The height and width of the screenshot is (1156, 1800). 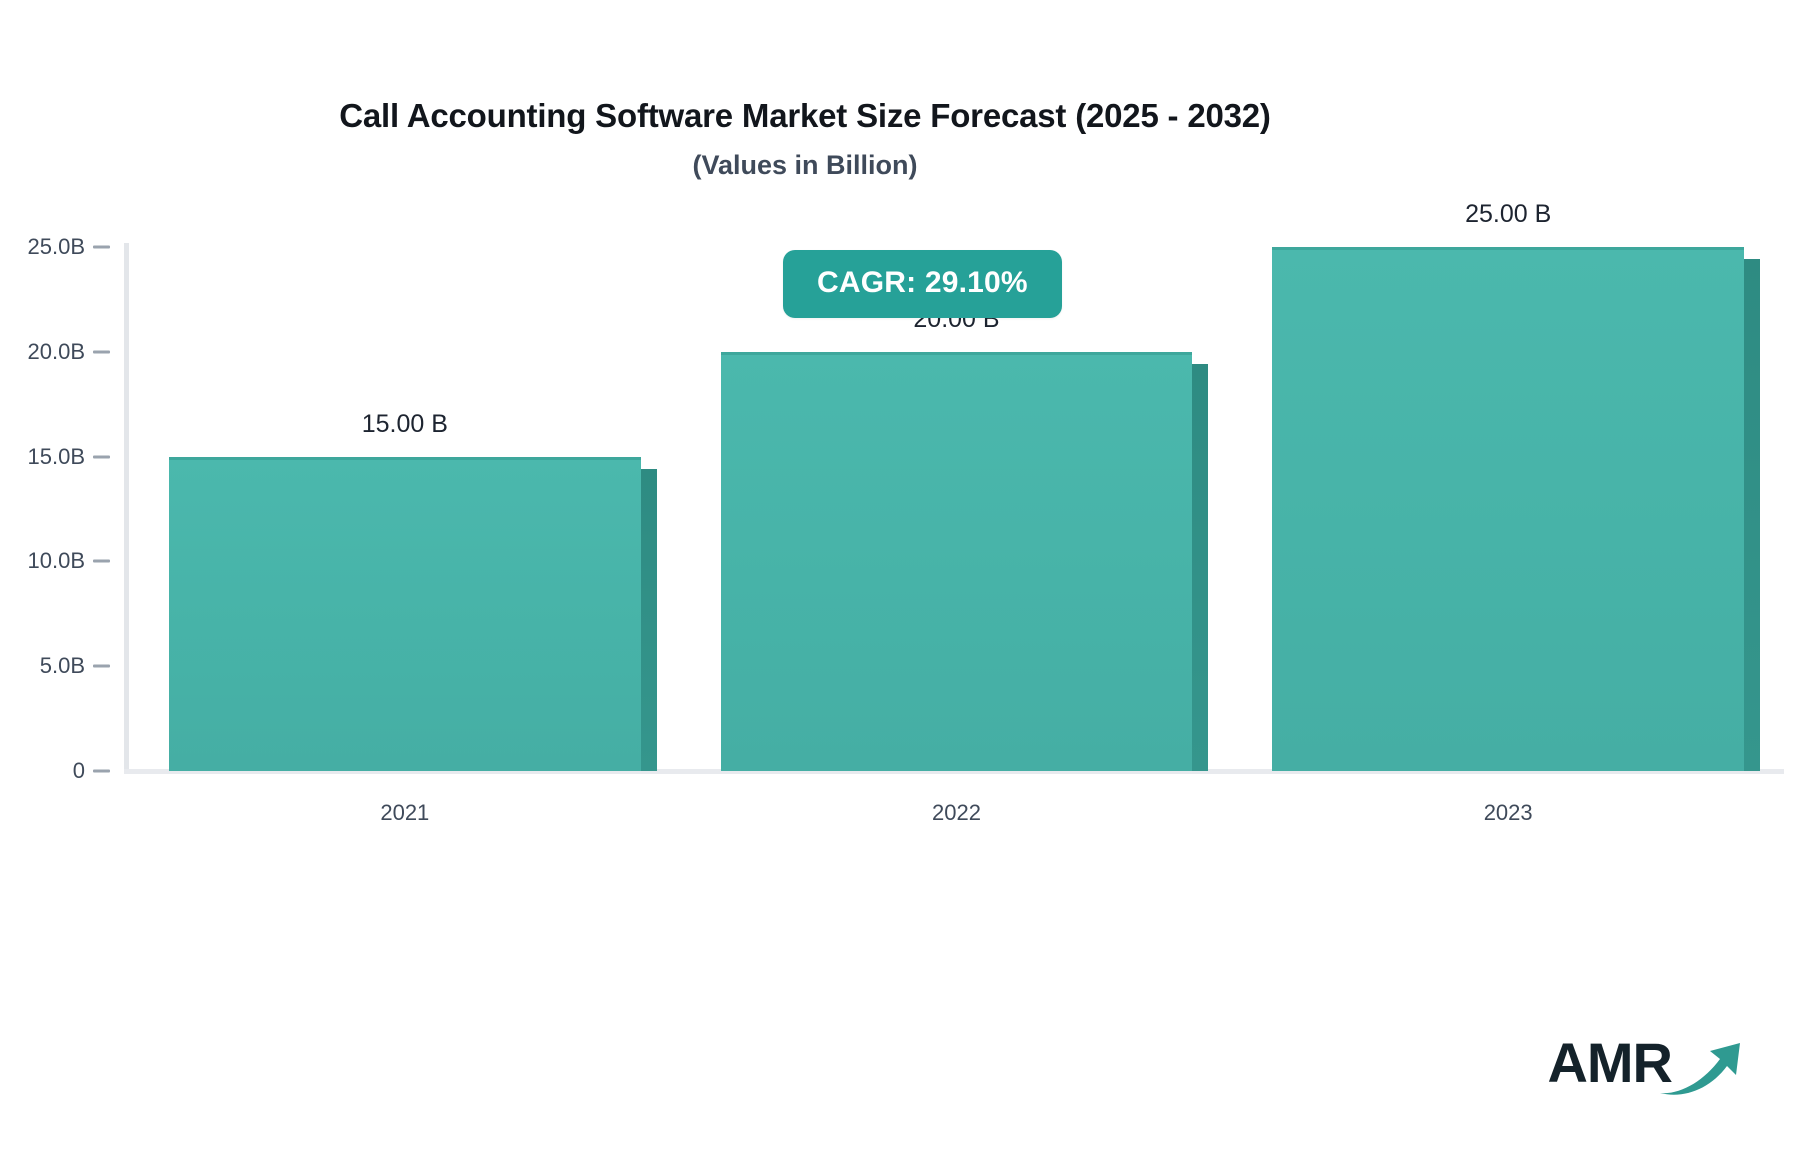 I want to click on amr-logo: AMR, so click(x=1645, y=1062).